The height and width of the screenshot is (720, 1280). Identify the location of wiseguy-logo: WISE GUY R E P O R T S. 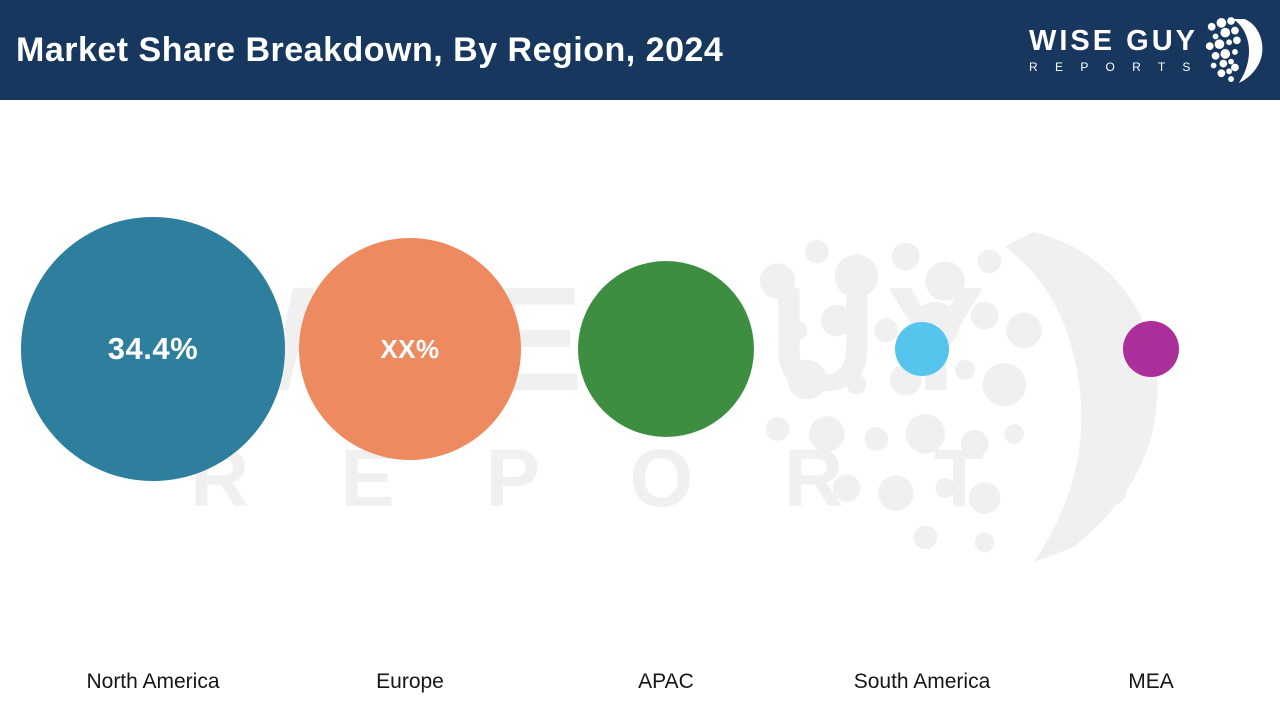
(1146, 50).